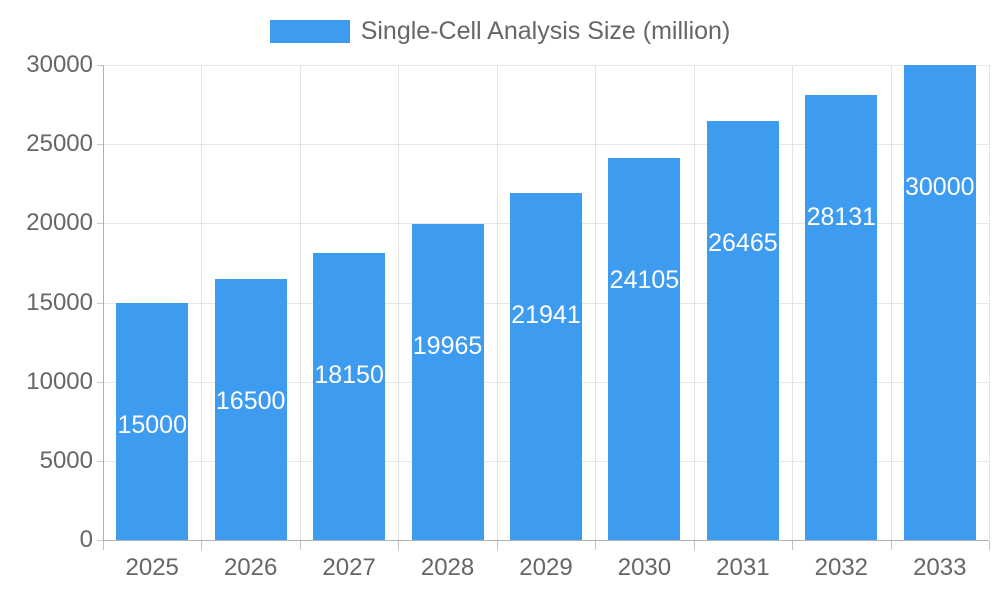 This screenshot has width=1000, height=600. I want to click on bar-slot: 26465, so click(743, 302).